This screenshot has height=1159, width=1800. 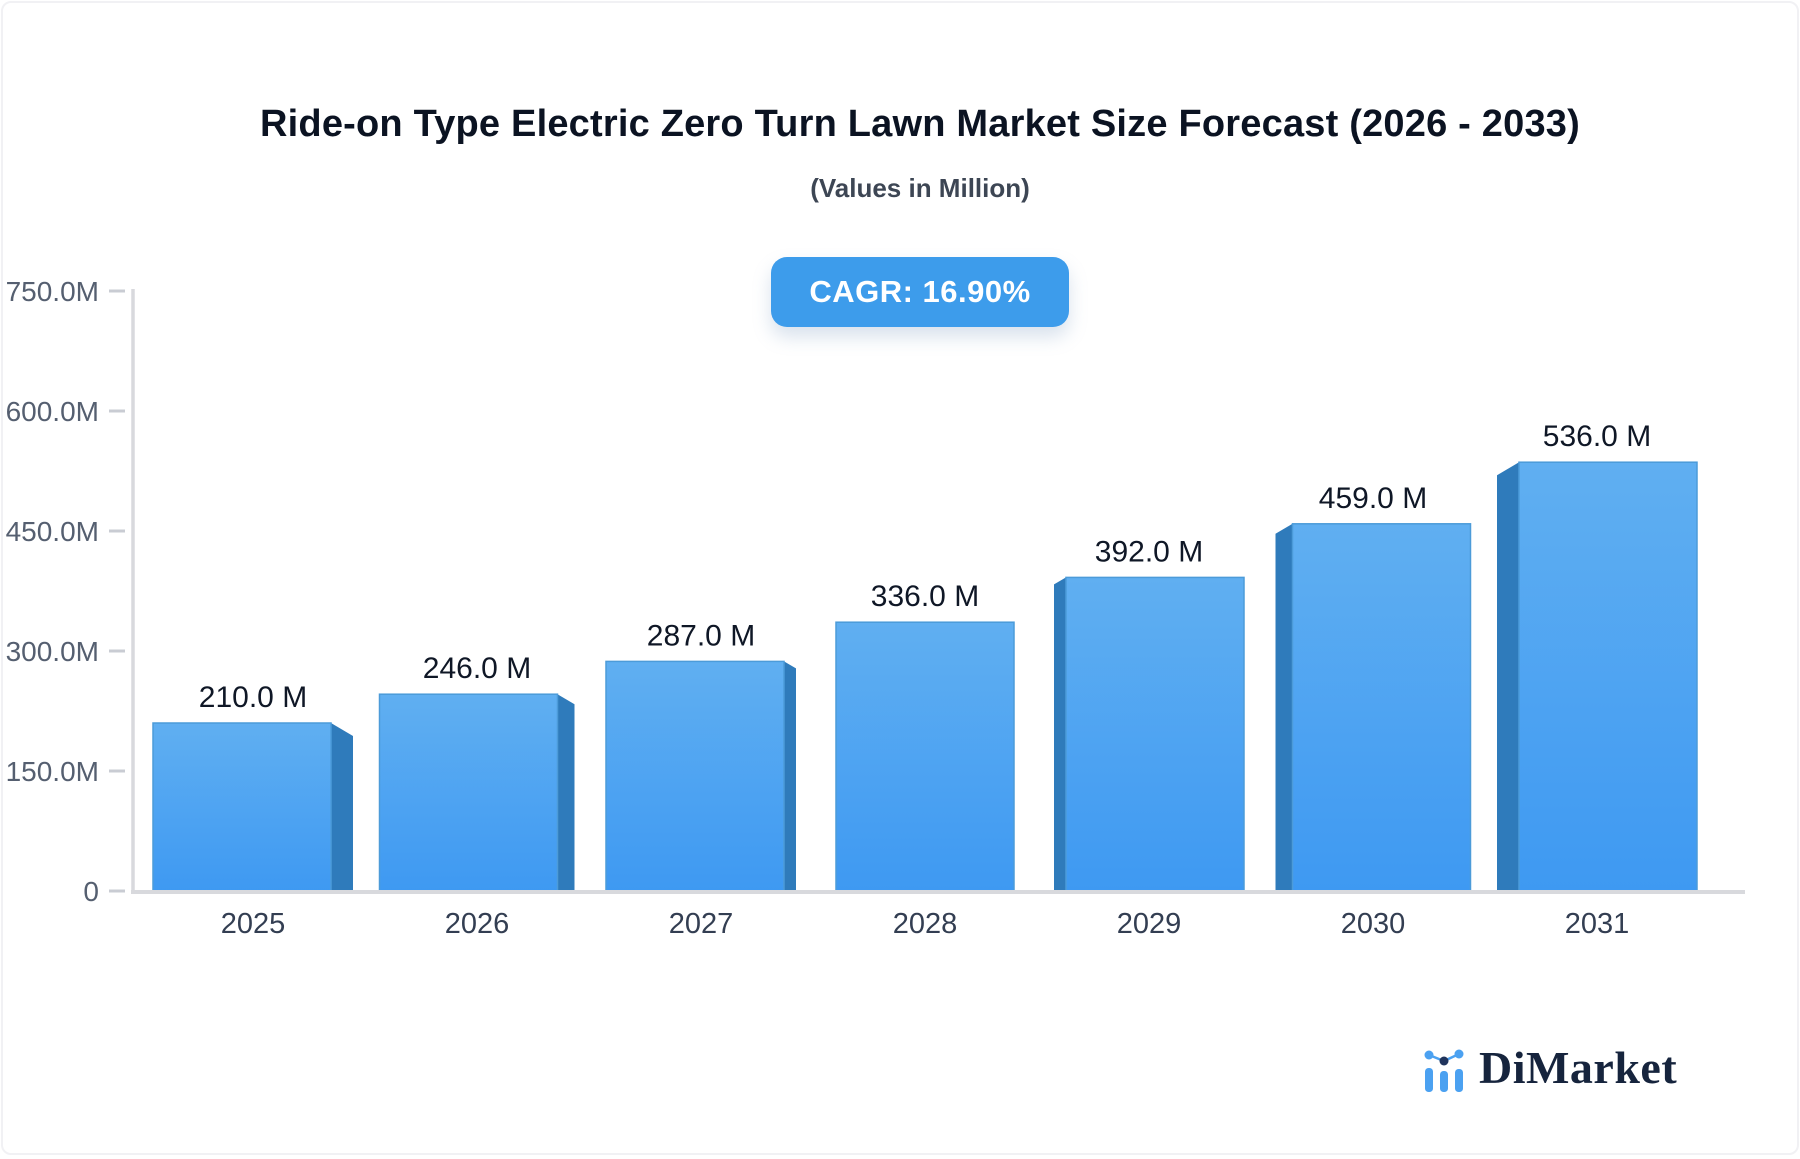 I want to click on x-axis-label: 2028, so click(x=925, y=924).